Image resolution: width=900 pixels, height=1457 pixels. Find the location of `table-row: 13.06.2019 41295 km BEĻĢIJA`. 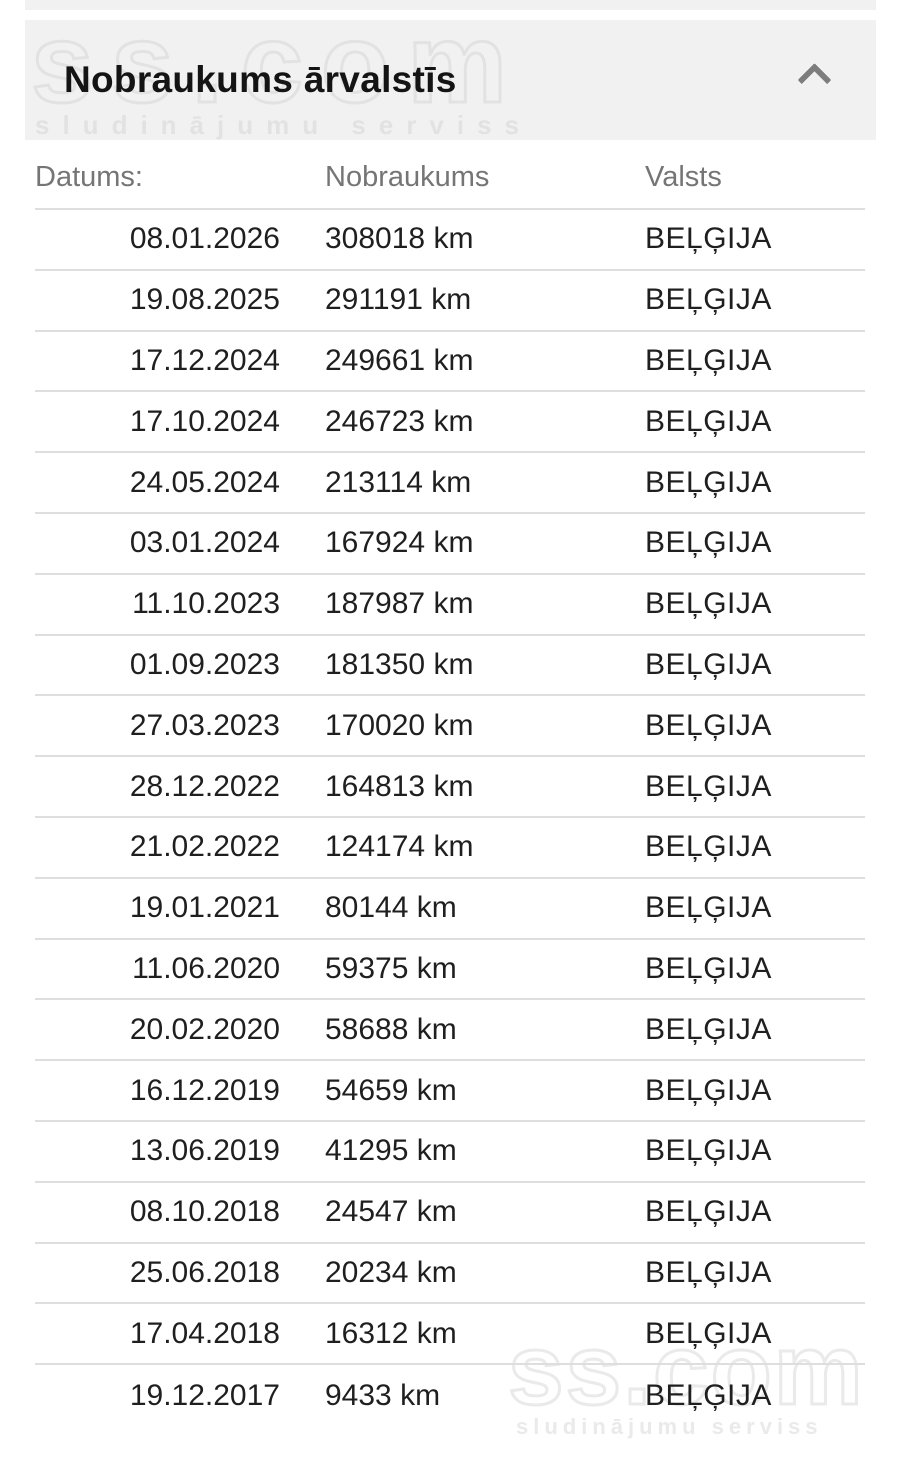

table-row: 13.06.2019 41295 km BEĻĢIJA is located at coordinates (450, 1152).